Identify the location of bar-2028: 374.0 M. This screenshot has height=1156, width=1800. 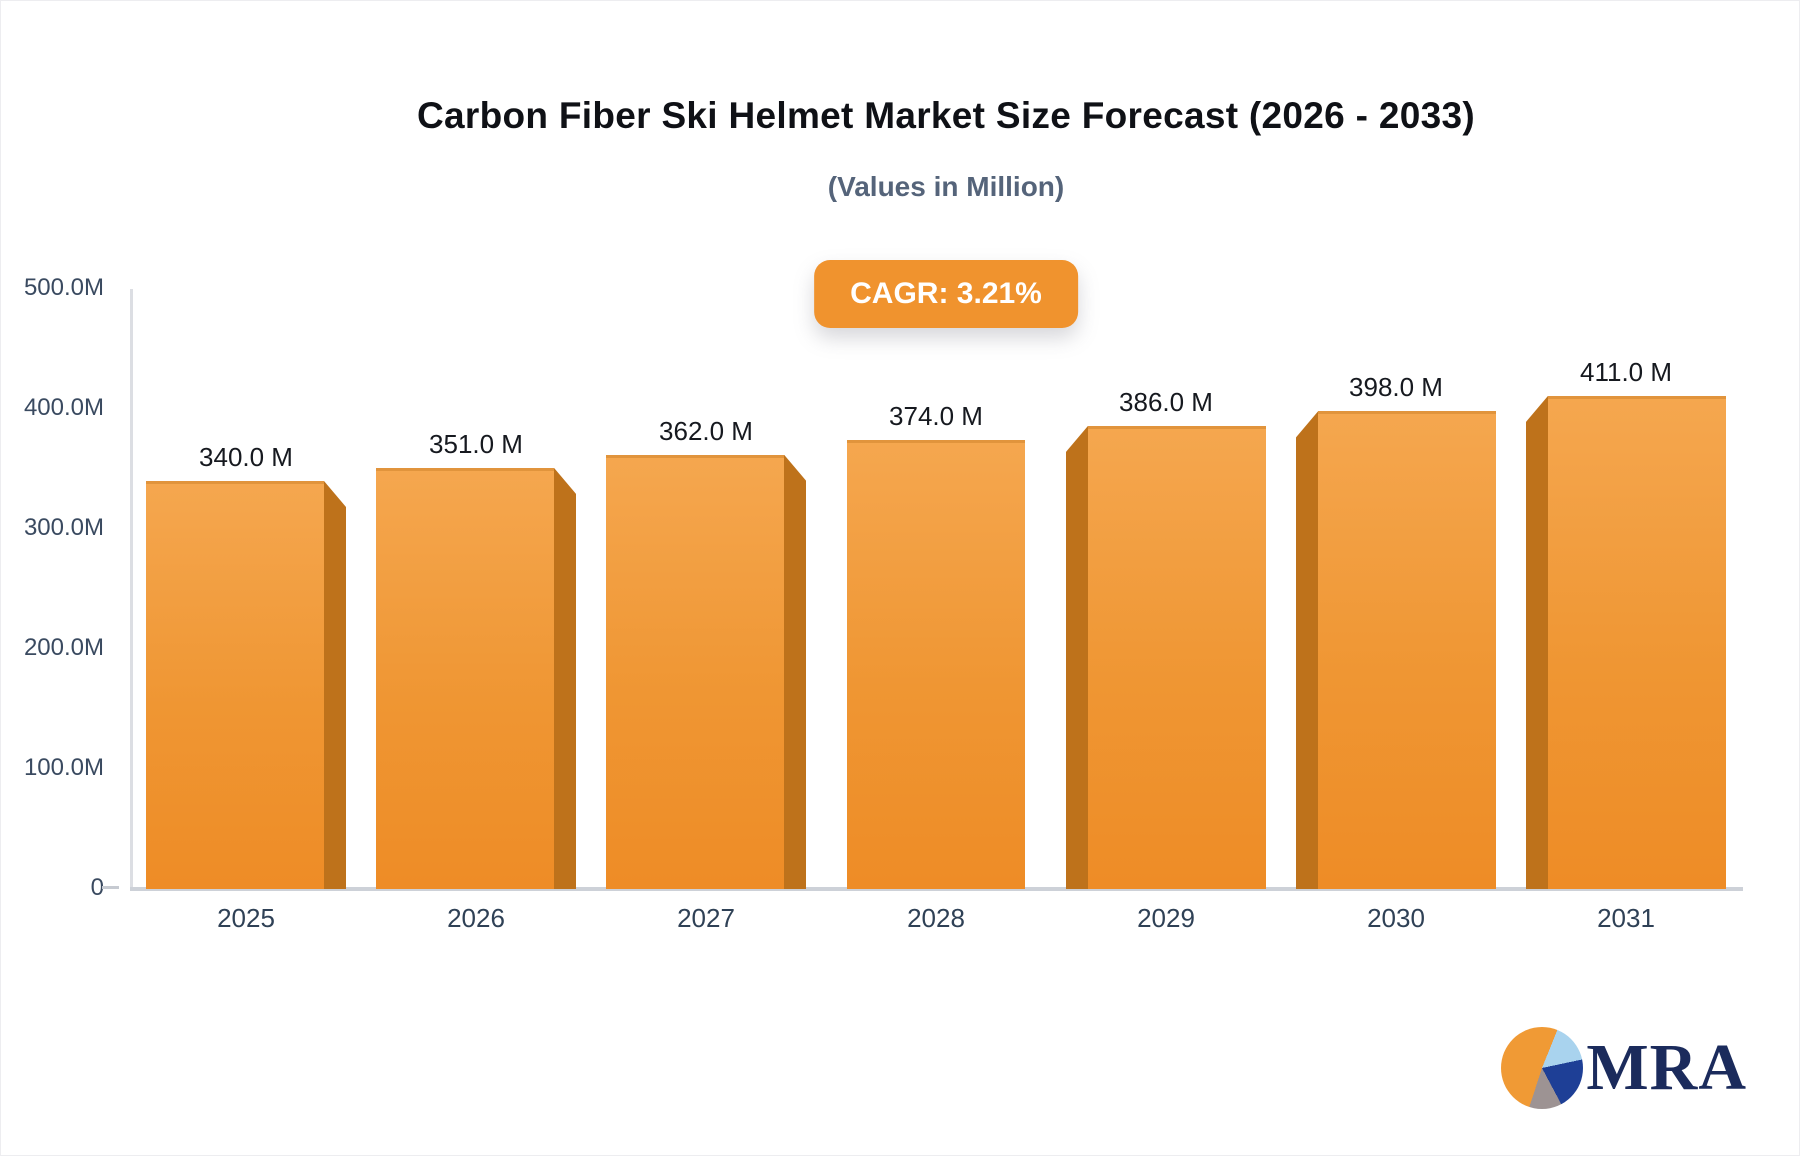
(936, 645).